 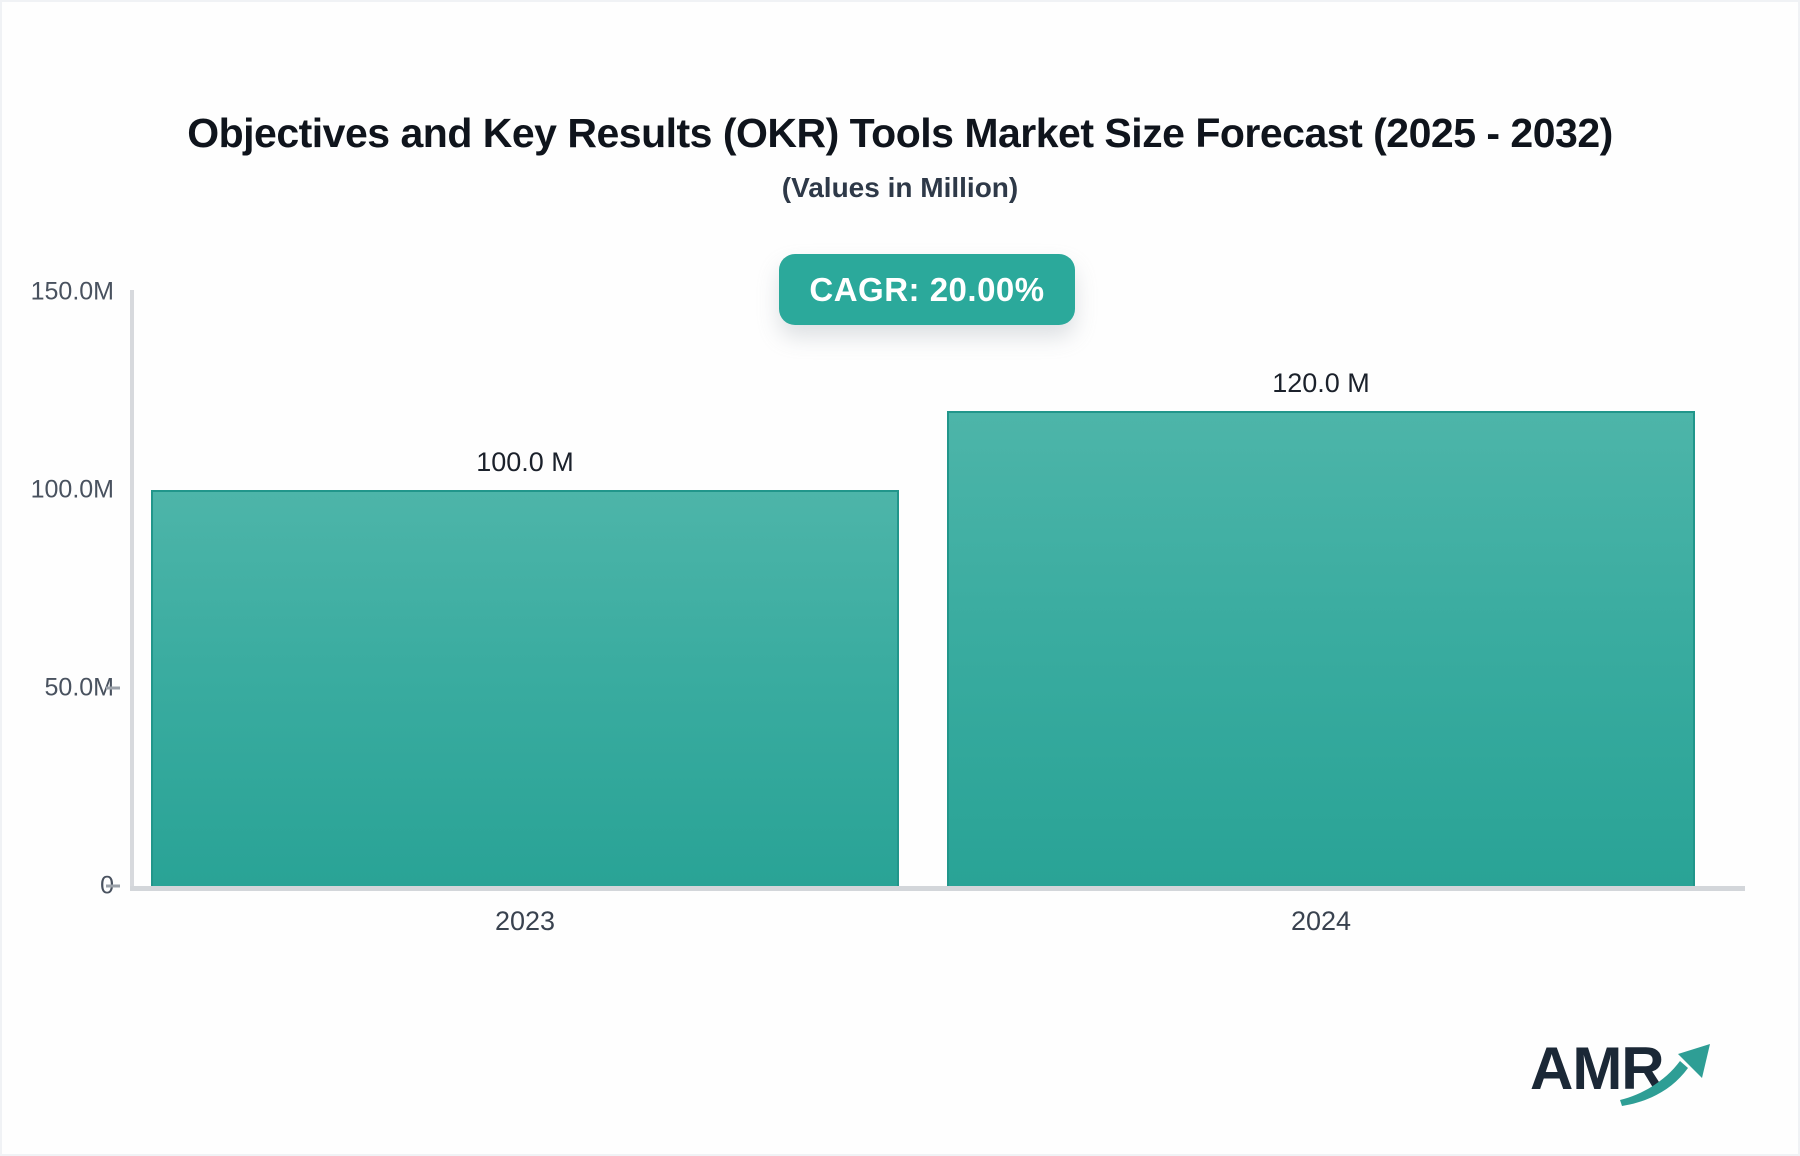 I want to click on x-axis-baseline, so click(x=937, y=888).